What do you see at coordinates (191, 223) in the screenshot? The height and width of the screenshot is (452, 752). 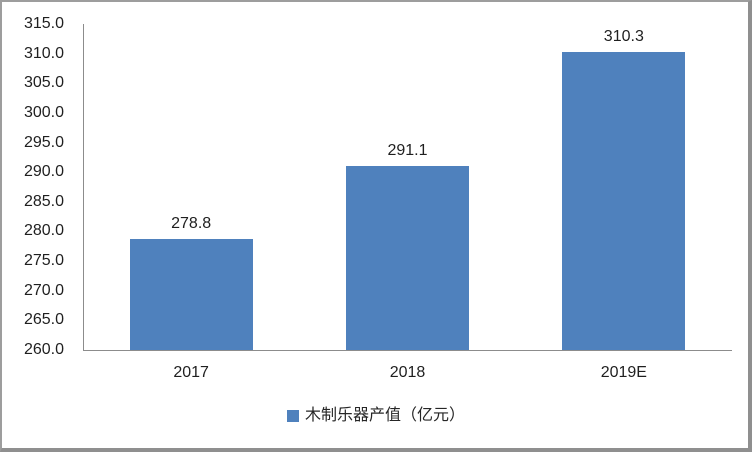 I see `bar-value-label: 278.8` at bounding box center [191, 223].